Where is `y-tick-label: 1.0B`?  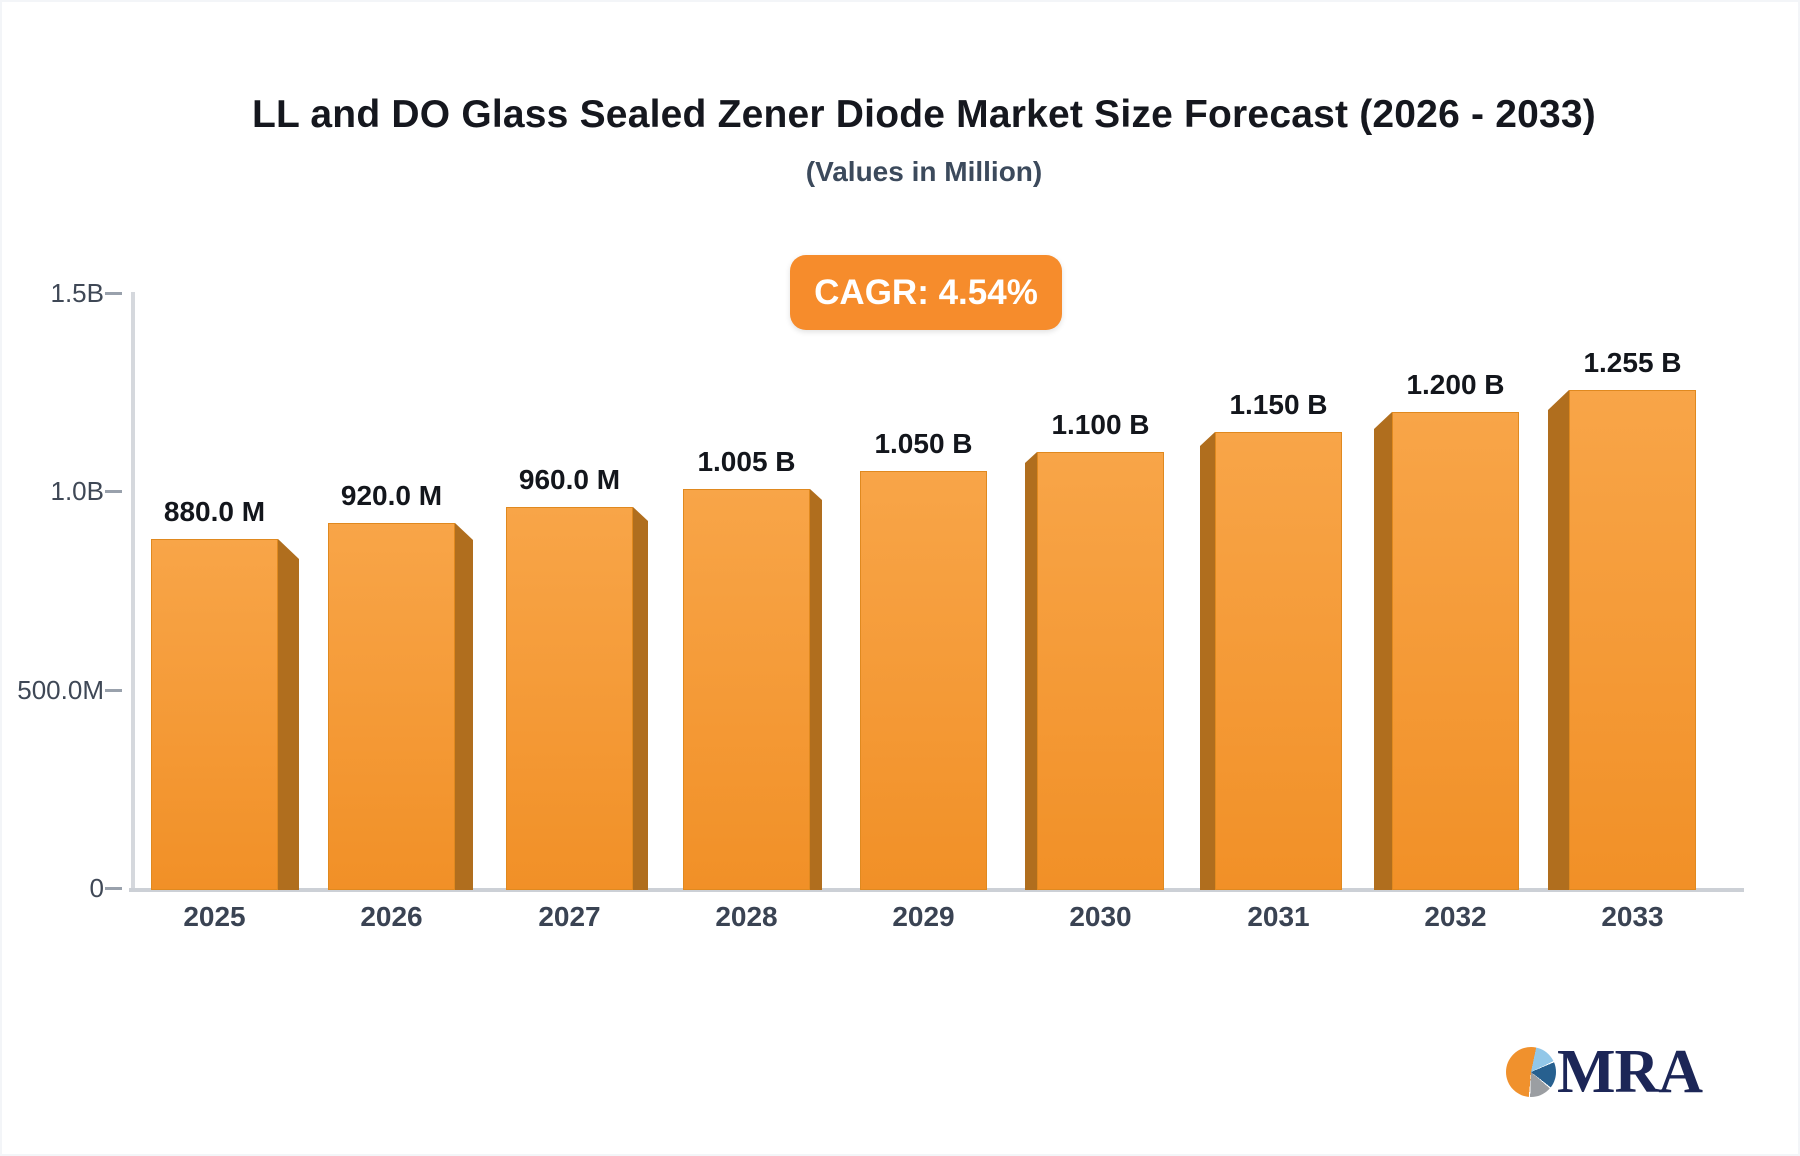 y-tick-label: 1.0B is located at coordinates (77, 491).